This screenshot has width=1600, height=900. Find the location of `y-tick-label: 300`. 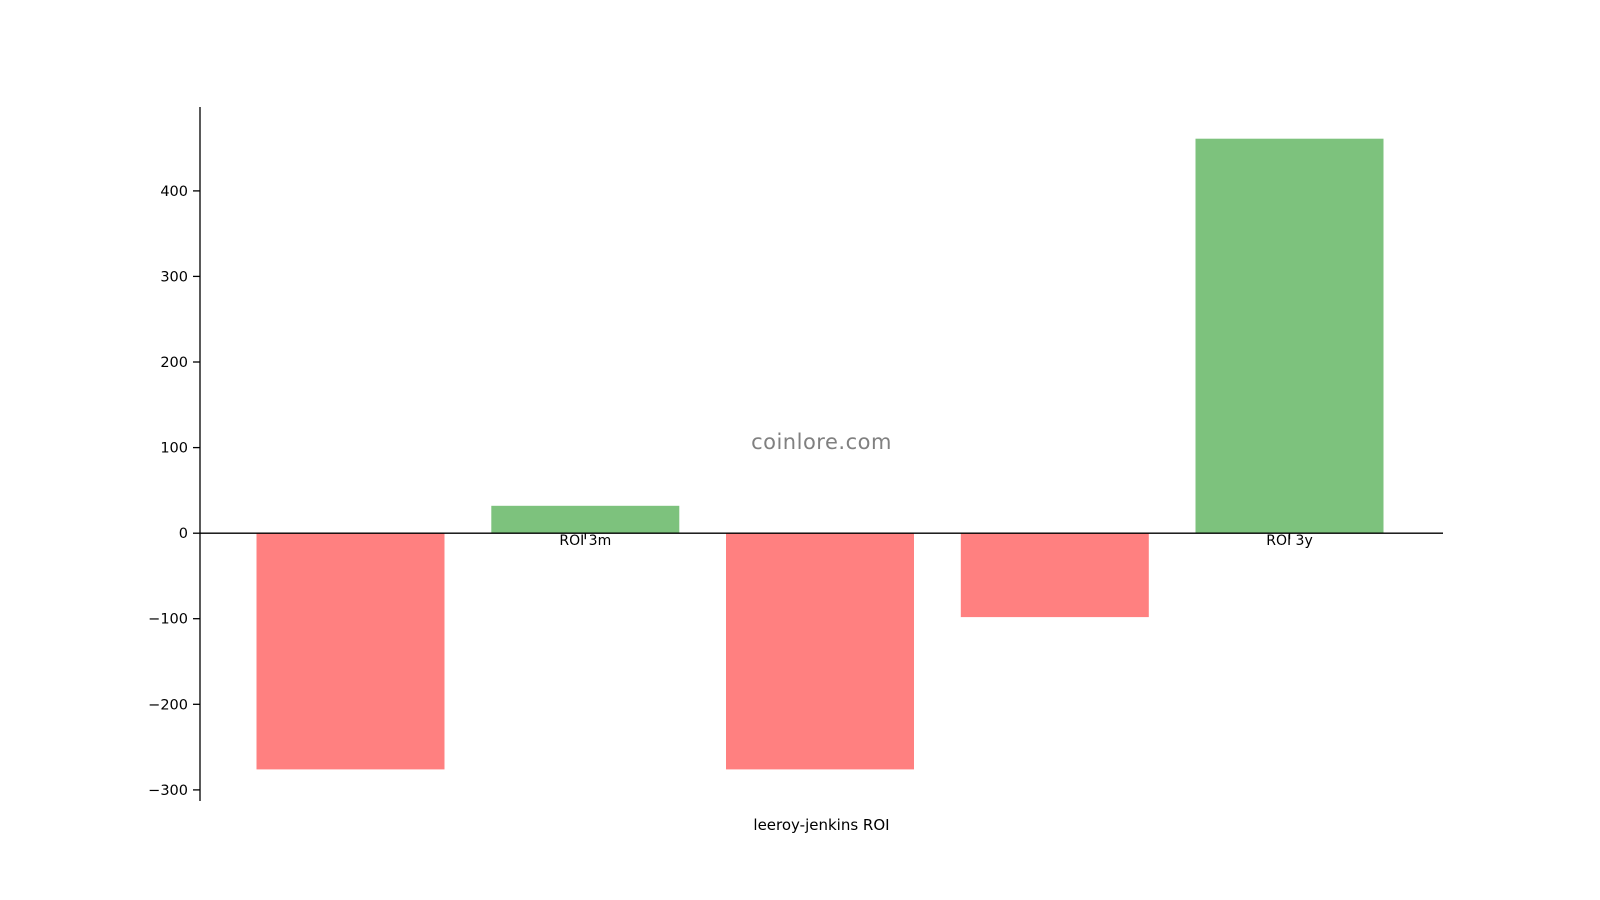

y-tick-label: 300 is located at coordinates (174, 277).